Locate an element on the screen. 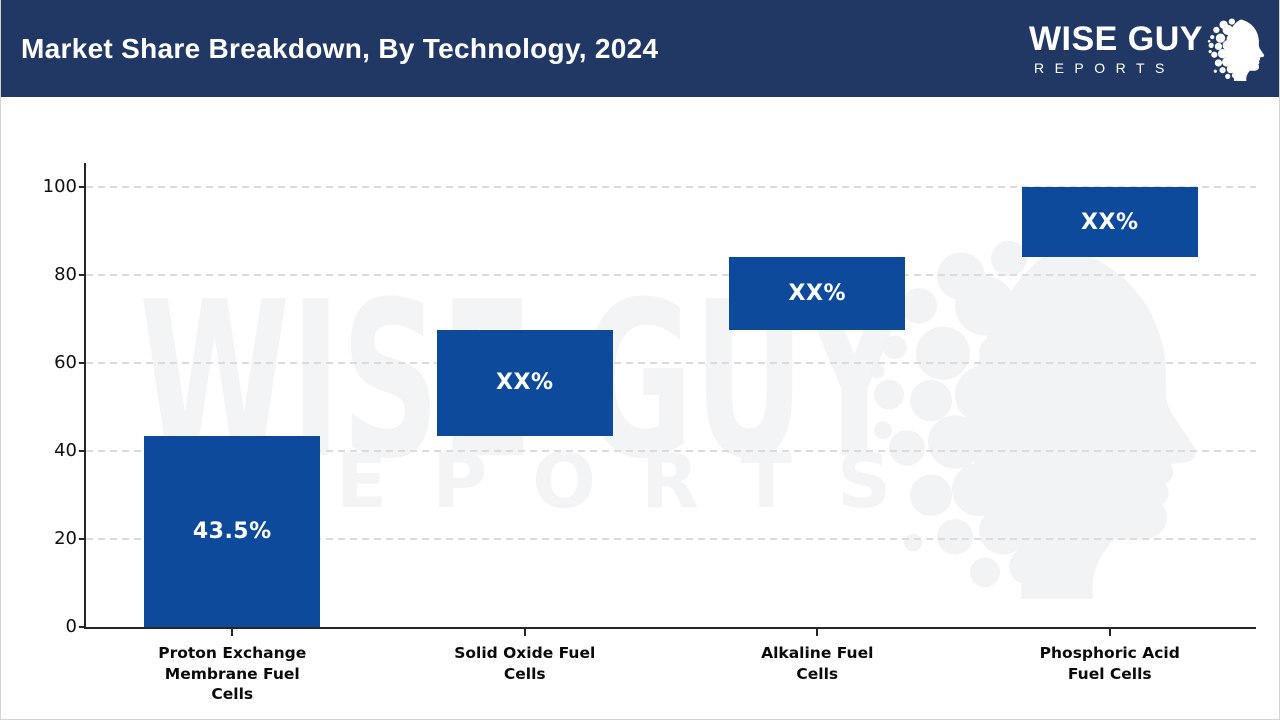  category-label: Phosphoric Acid Fuel Cells is located at coordinates (1109, 663).